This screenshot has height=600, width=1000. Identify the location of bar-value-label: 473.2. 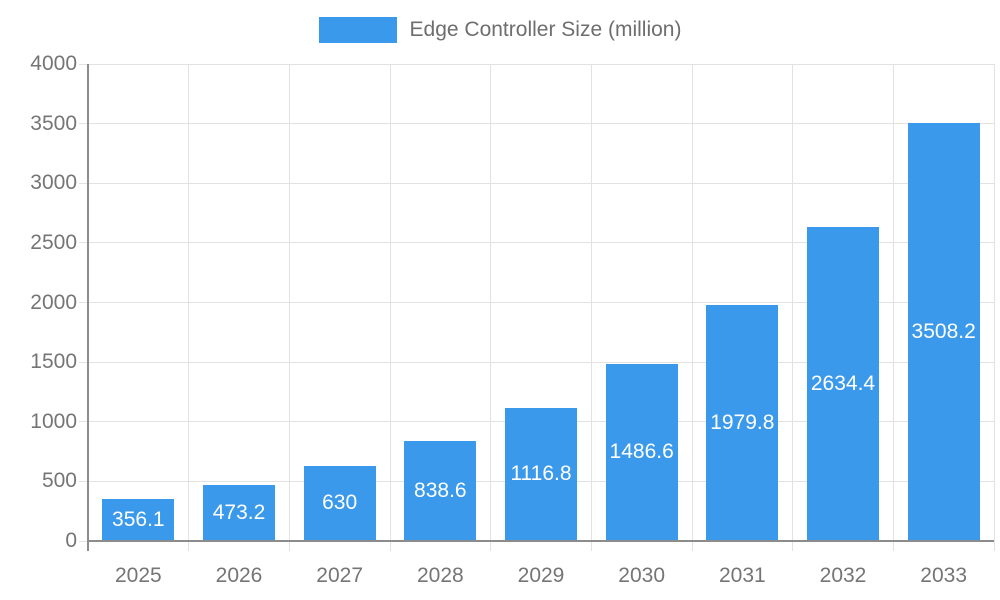
(239, 512).